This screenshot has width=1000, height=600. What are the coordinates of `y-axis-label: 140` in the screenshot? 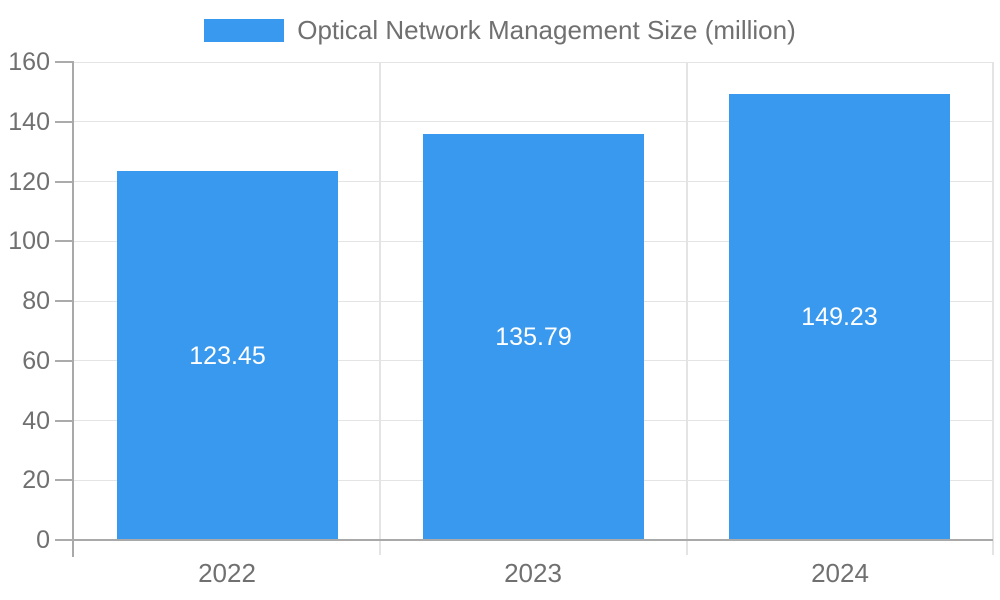 It's located at (29, 121).